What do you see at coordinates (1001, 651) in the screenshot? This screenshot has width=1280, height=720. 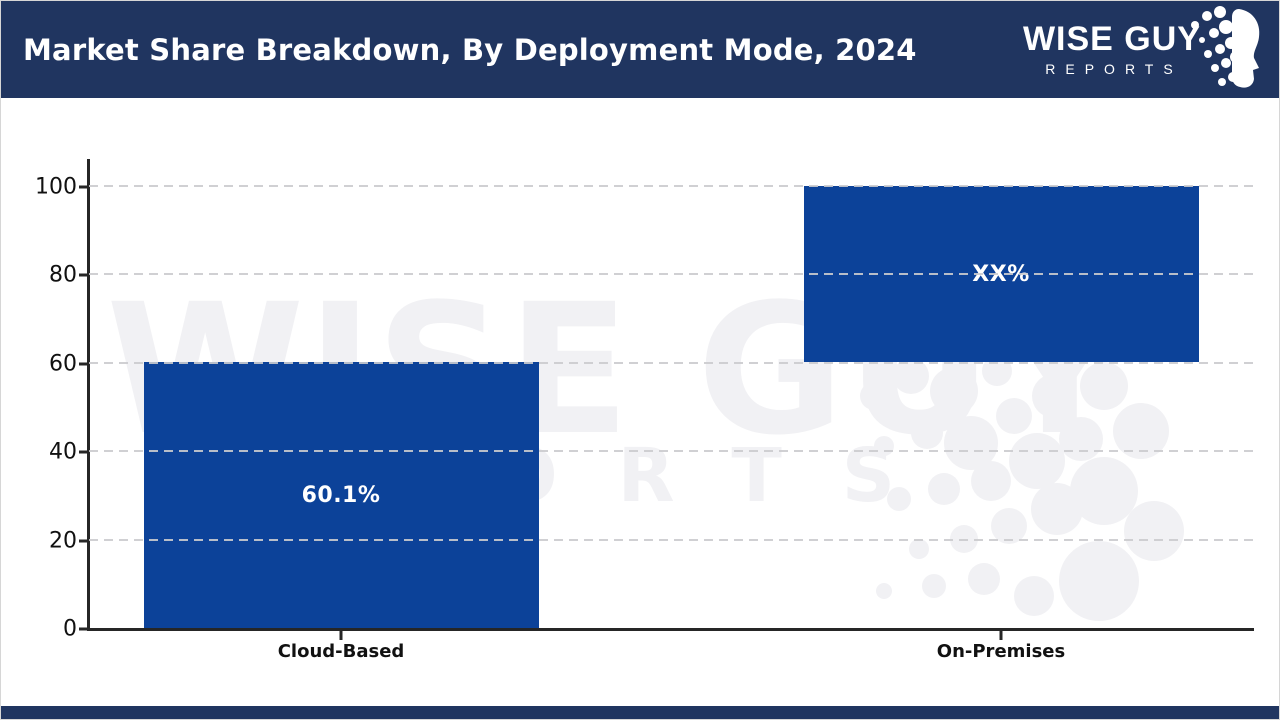 I see `category-label-on-premises: On-Premises` at bounding box center [1001, 651].